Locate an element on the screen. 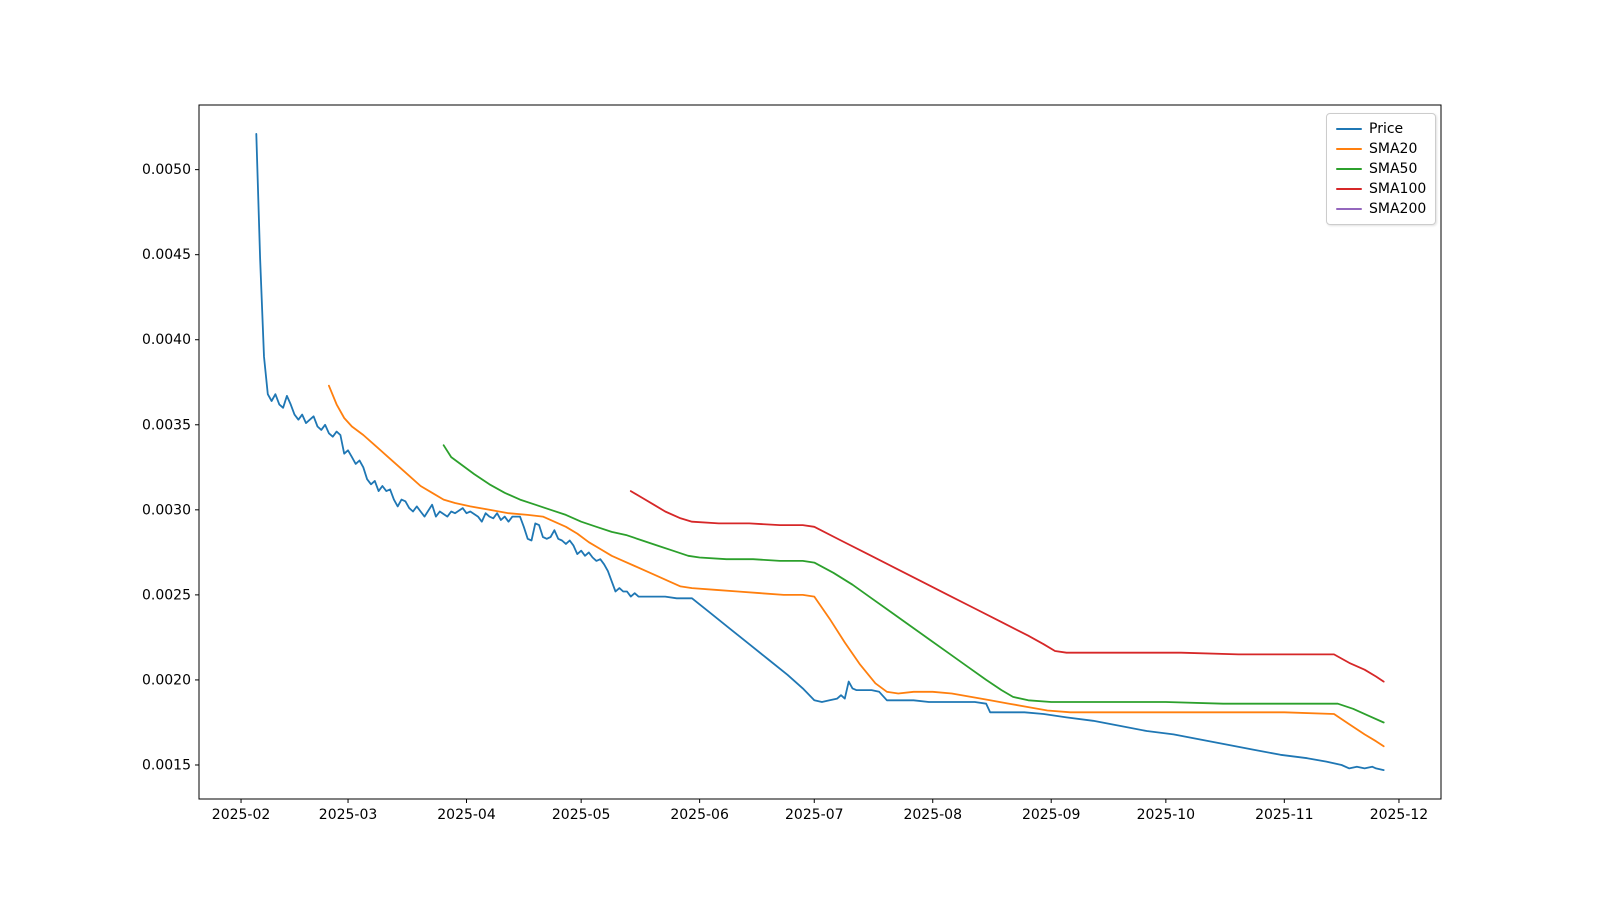 This screenshot has width=1600, height=900. y-tick-label: 0.0015 is located at coordinates (166, 765).